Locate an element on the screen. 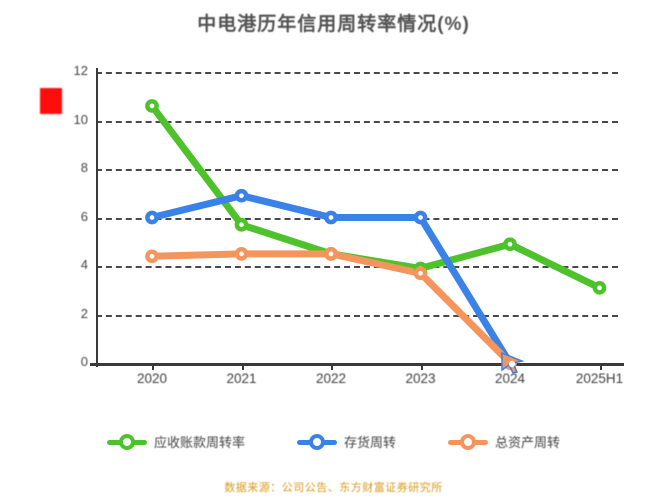  y-tick-label-0: 0 is located at coordinates (84, 361).